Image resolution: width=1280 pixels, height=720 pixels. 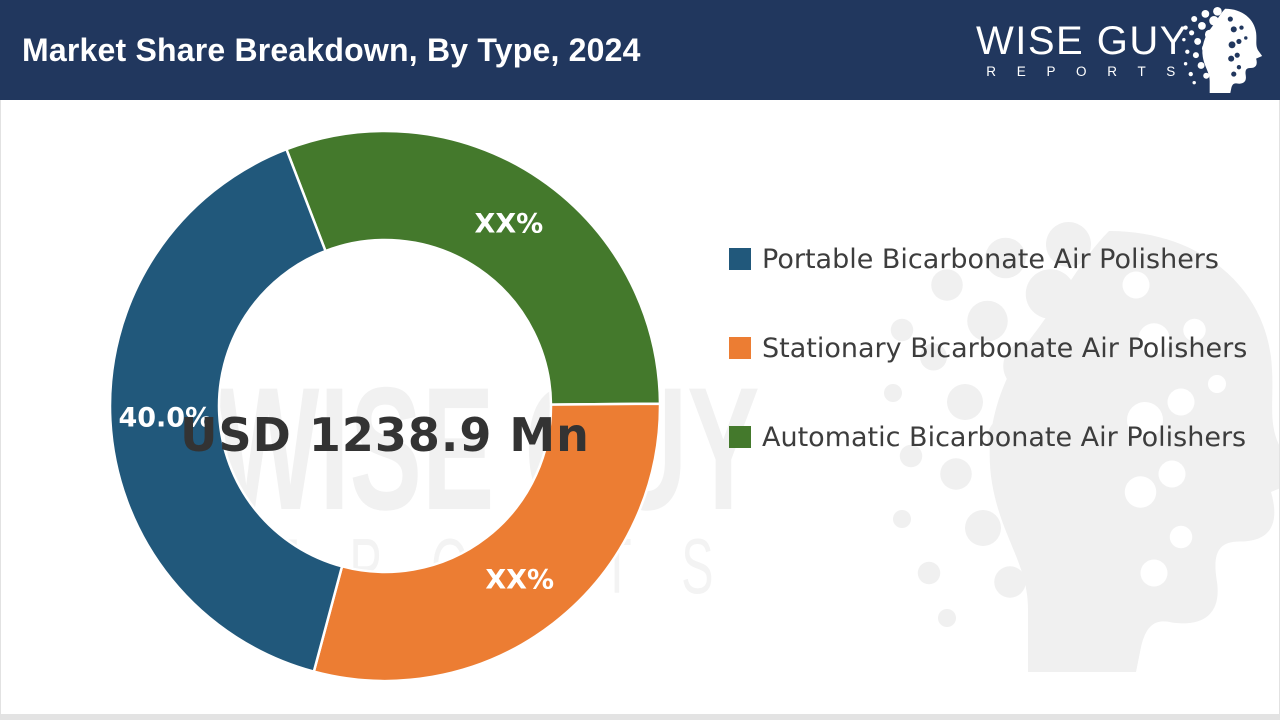 I want to click on page-title: Market Share Breakdown, By Type, 2024, so click(x=331, y=49).